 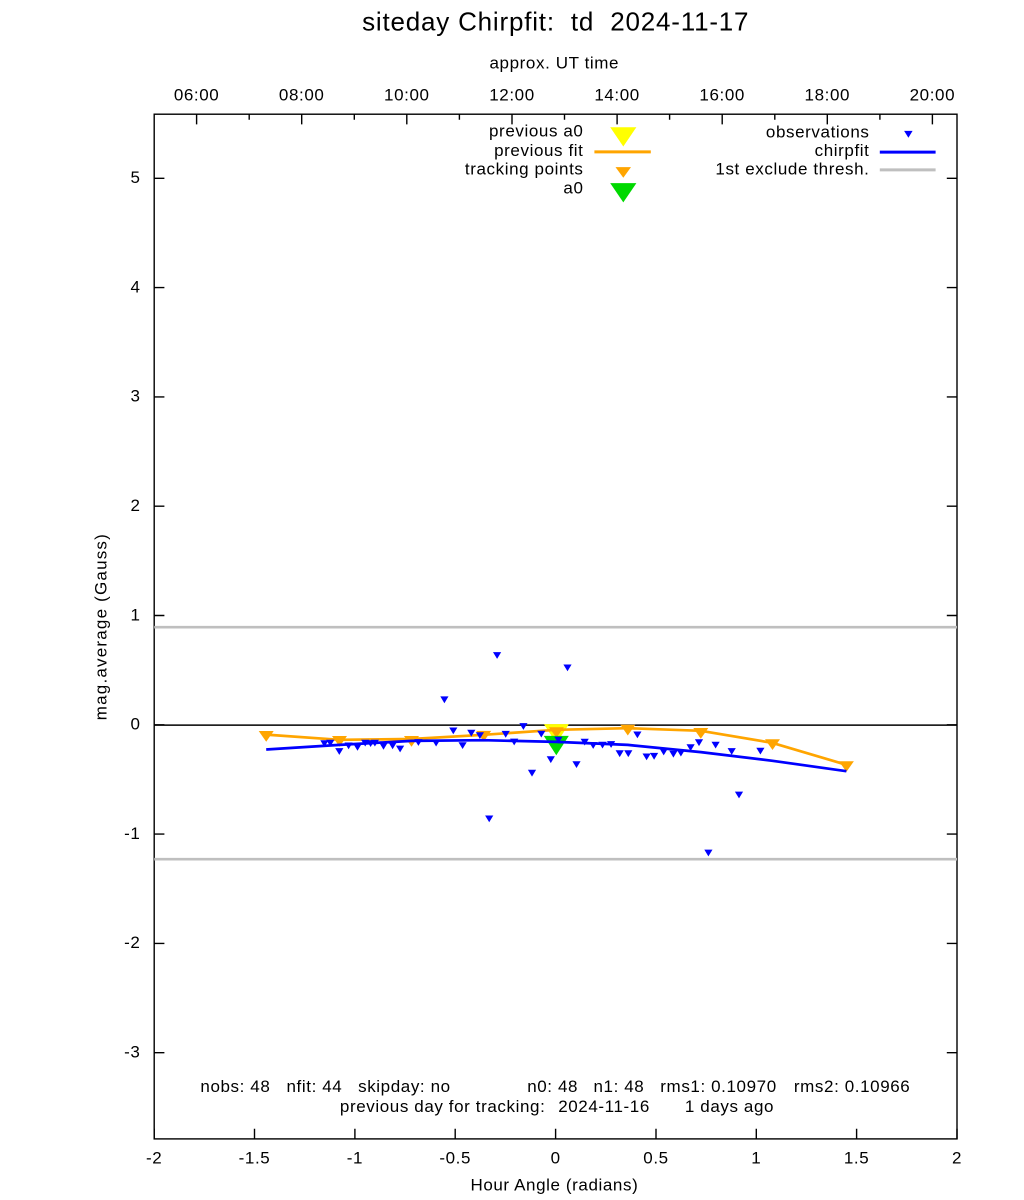 What do you see at coordinates (315, 1086) in the screenshot?
I see `svg-text: nfit: 44` at bounding box center [315, 1086].